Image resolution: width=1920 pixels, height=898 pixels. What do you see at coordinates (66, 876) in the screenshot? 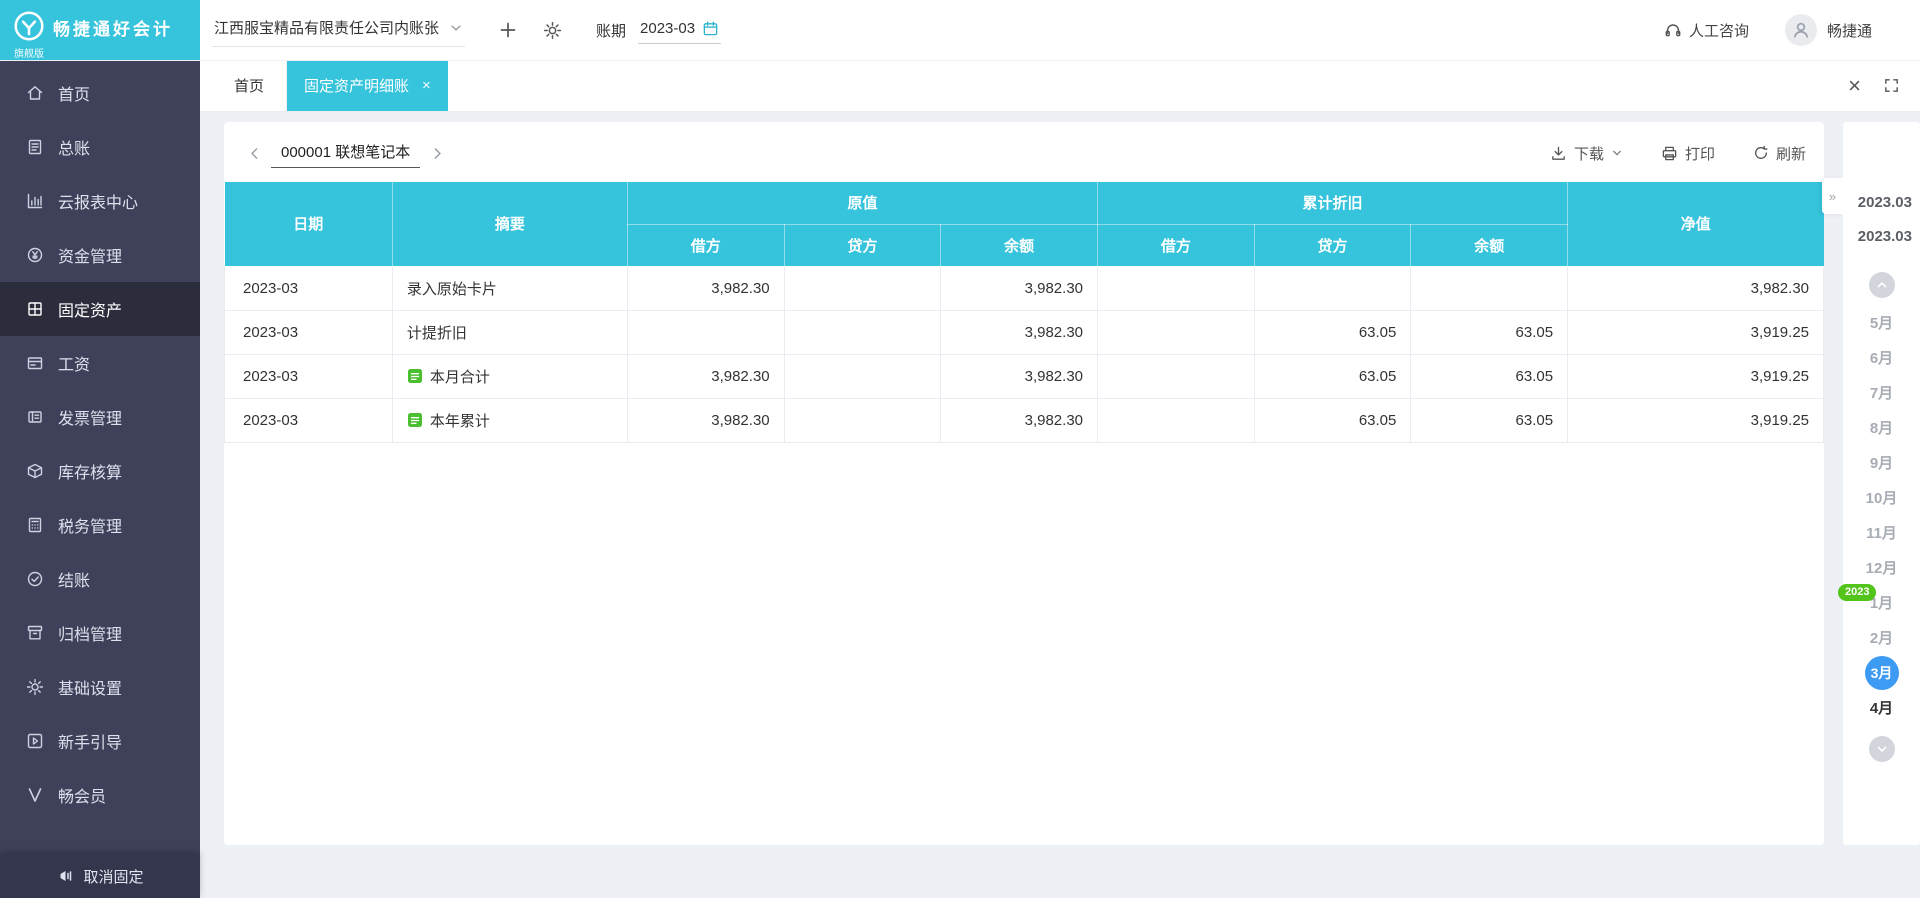
I see `unpin-icon` at bounding box center [66, 876].